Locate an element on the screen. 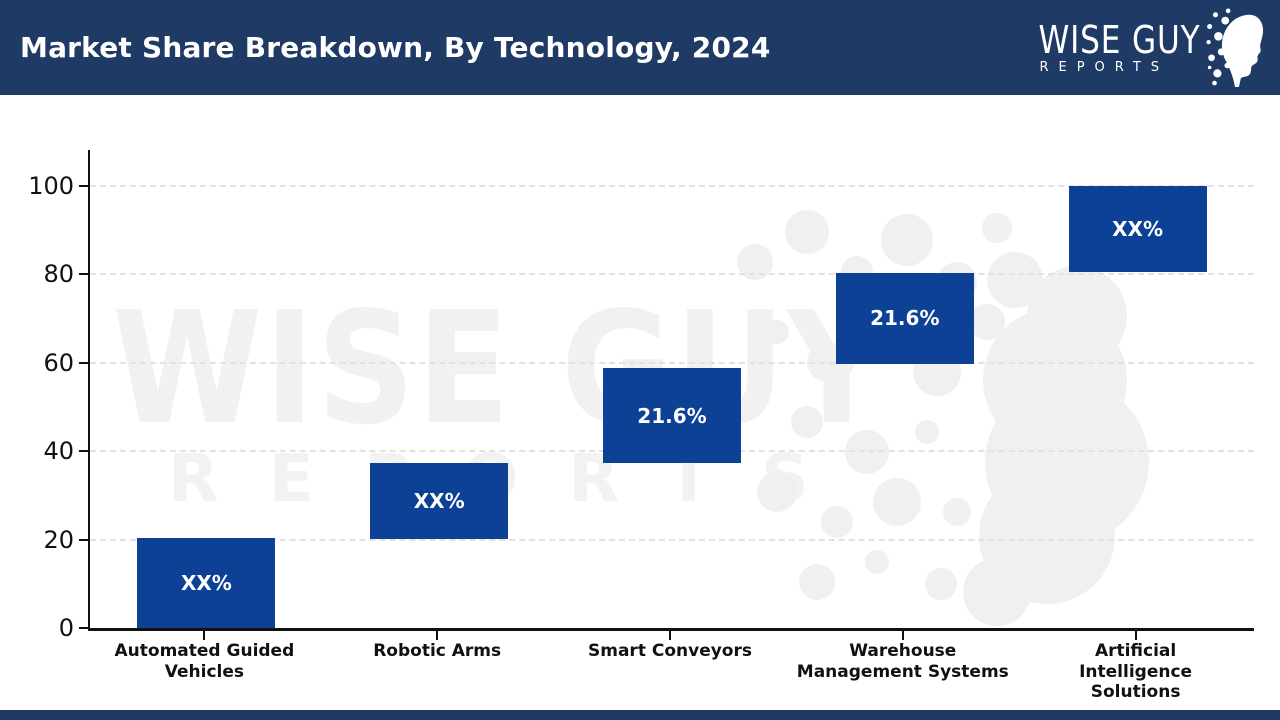 The height and width of the screenshot is (720, 1280). gridline-y60 is located at coordinates (672, 362).